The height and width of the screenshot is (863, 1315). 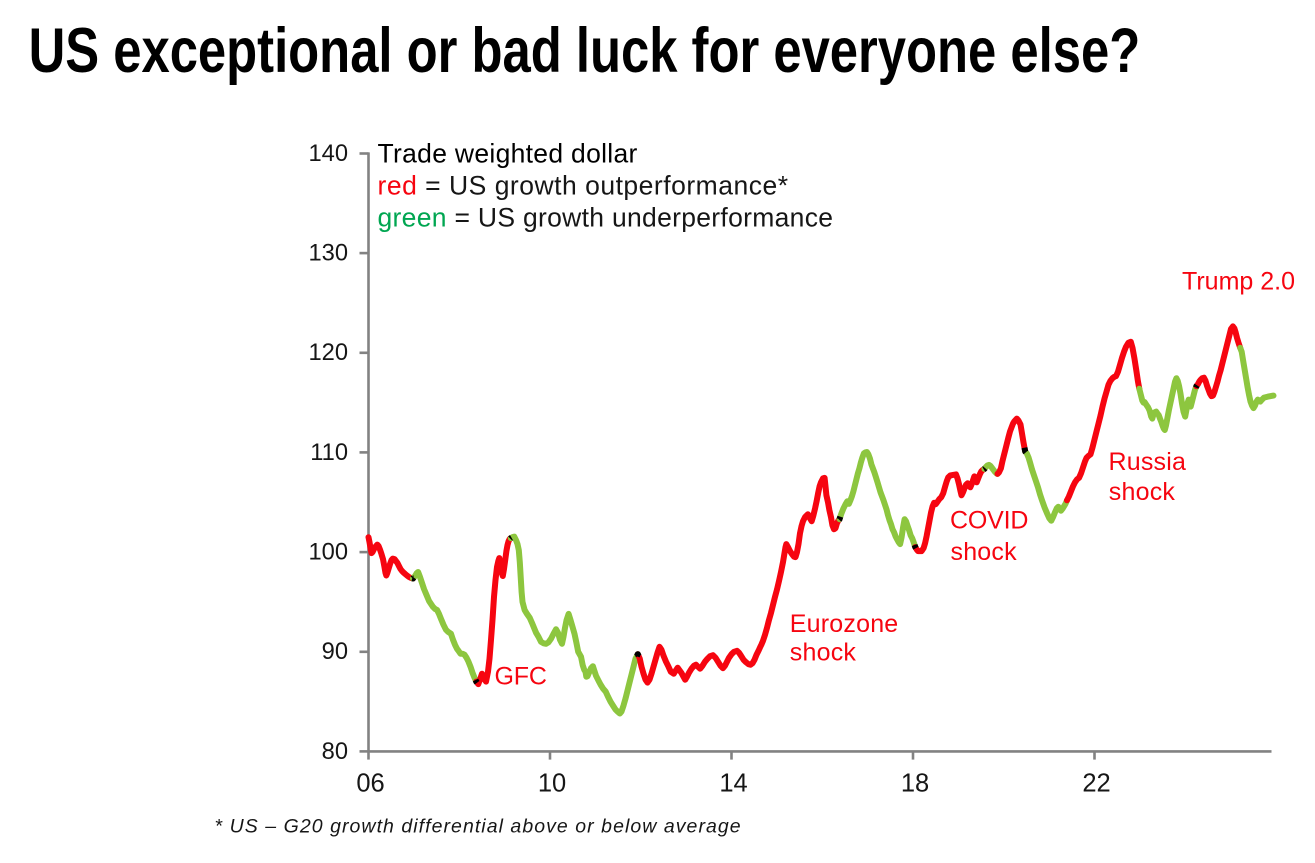 What do you see at coordinates (328, 254) in the screenshot?
I see `svg-text: 130` at bounding box center [328, 254].